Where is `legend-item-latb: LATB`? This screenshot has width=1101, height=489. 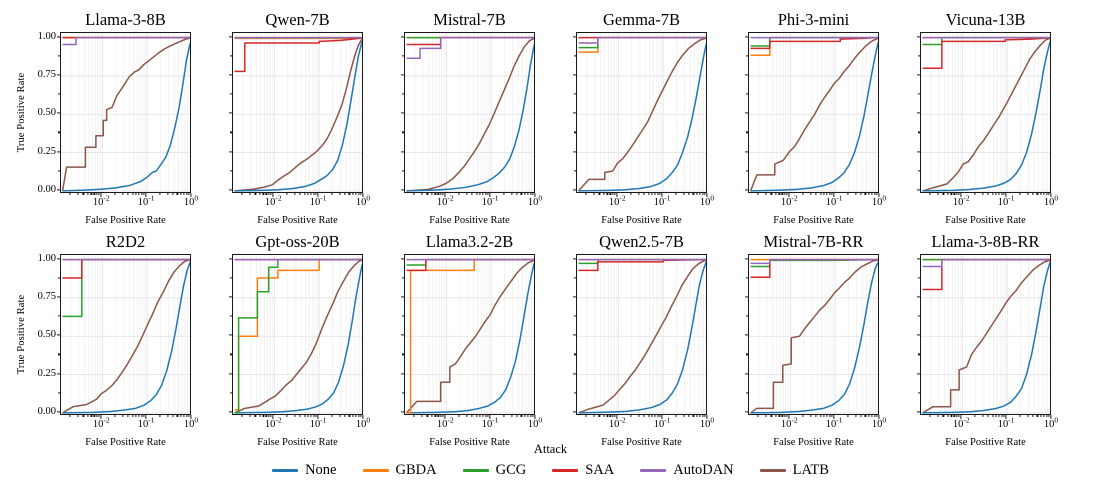
legend-item-latb: LATB is located at coordinates (794, 470).